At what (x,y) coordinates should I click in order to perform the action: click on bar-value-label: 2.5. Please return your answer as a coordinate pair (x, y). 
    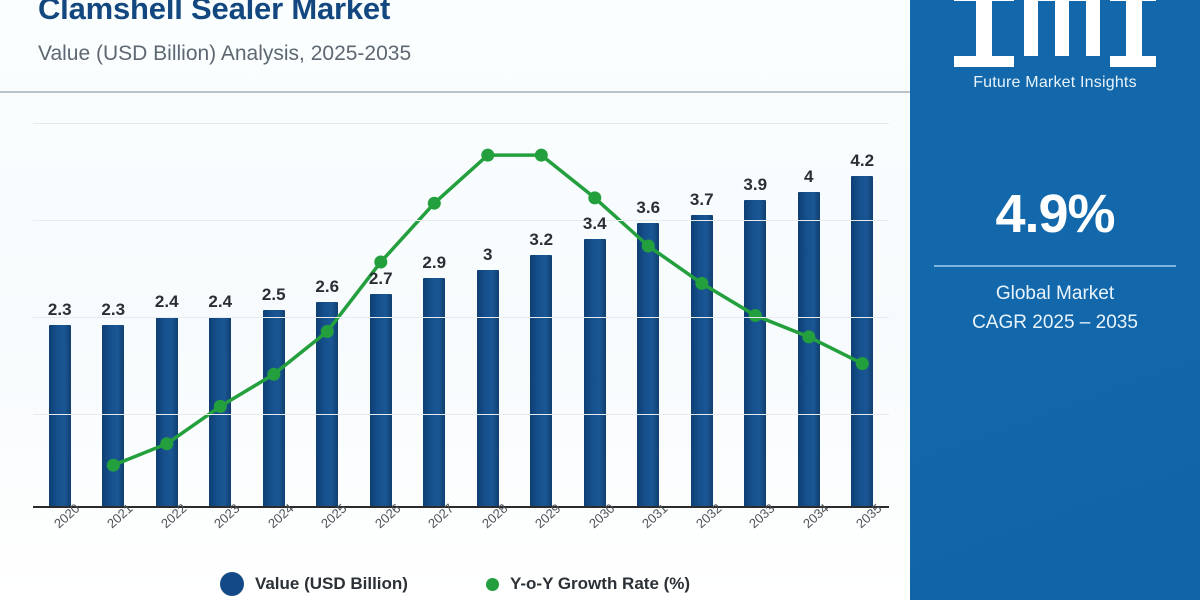
    Looking at the image, I should click on (273, 294).